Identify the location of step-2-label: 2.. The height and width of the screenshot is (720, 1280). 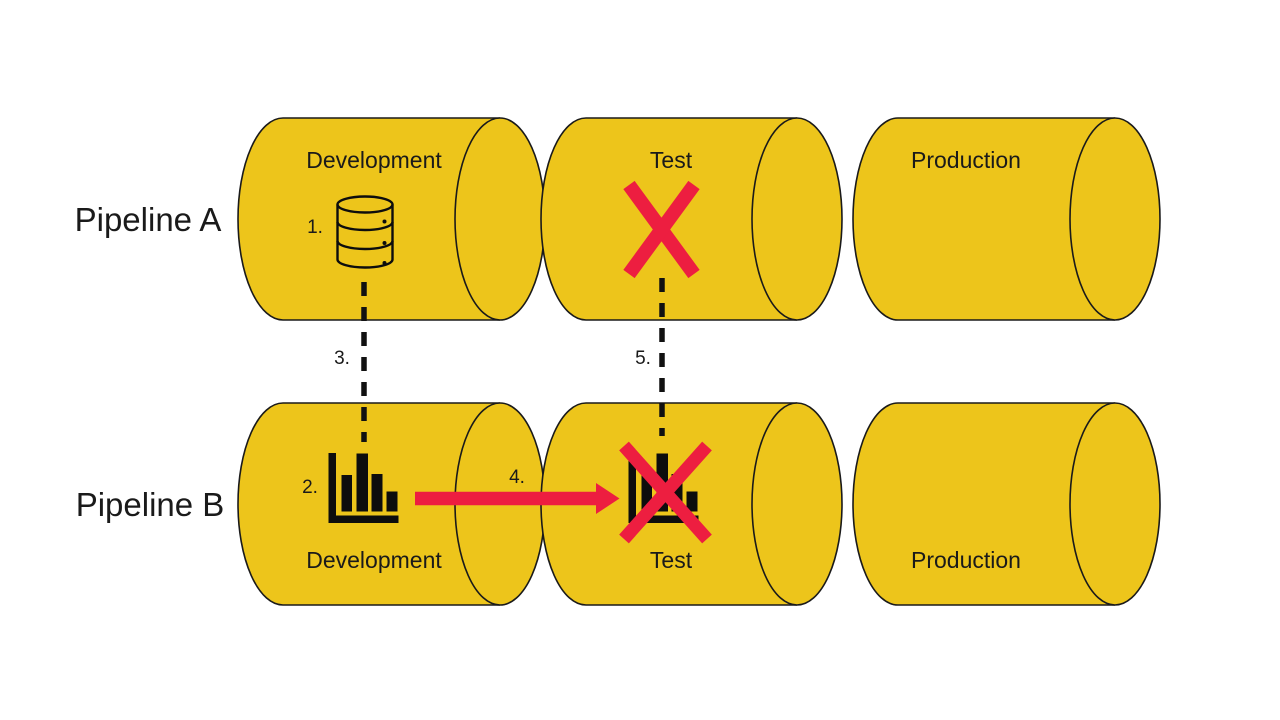
(310, 487).